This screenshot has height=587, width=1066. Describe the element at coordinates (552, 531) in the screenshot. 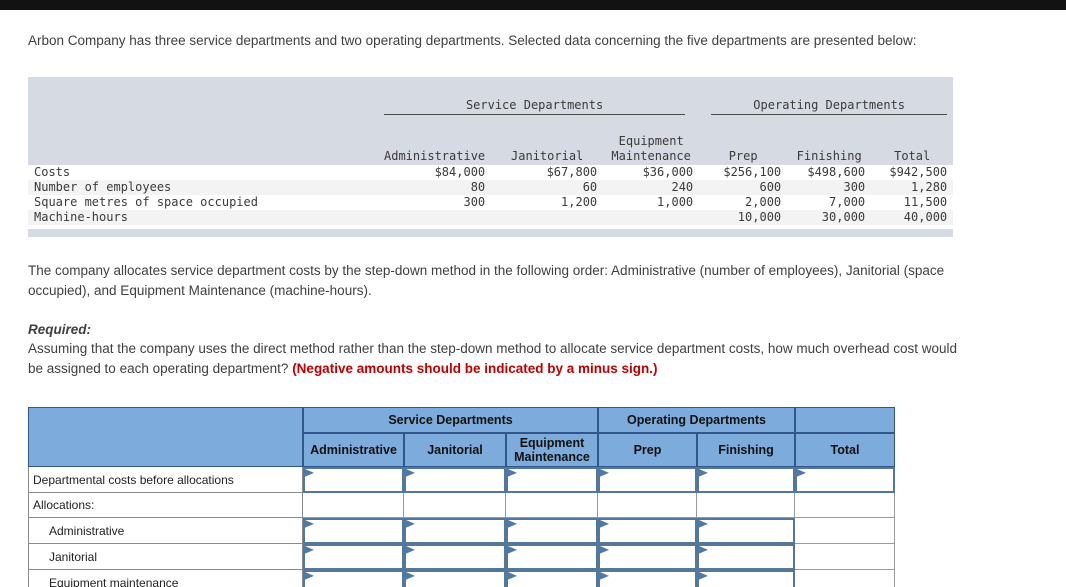

I see `input-admin-equipment-maintenance` at that location.